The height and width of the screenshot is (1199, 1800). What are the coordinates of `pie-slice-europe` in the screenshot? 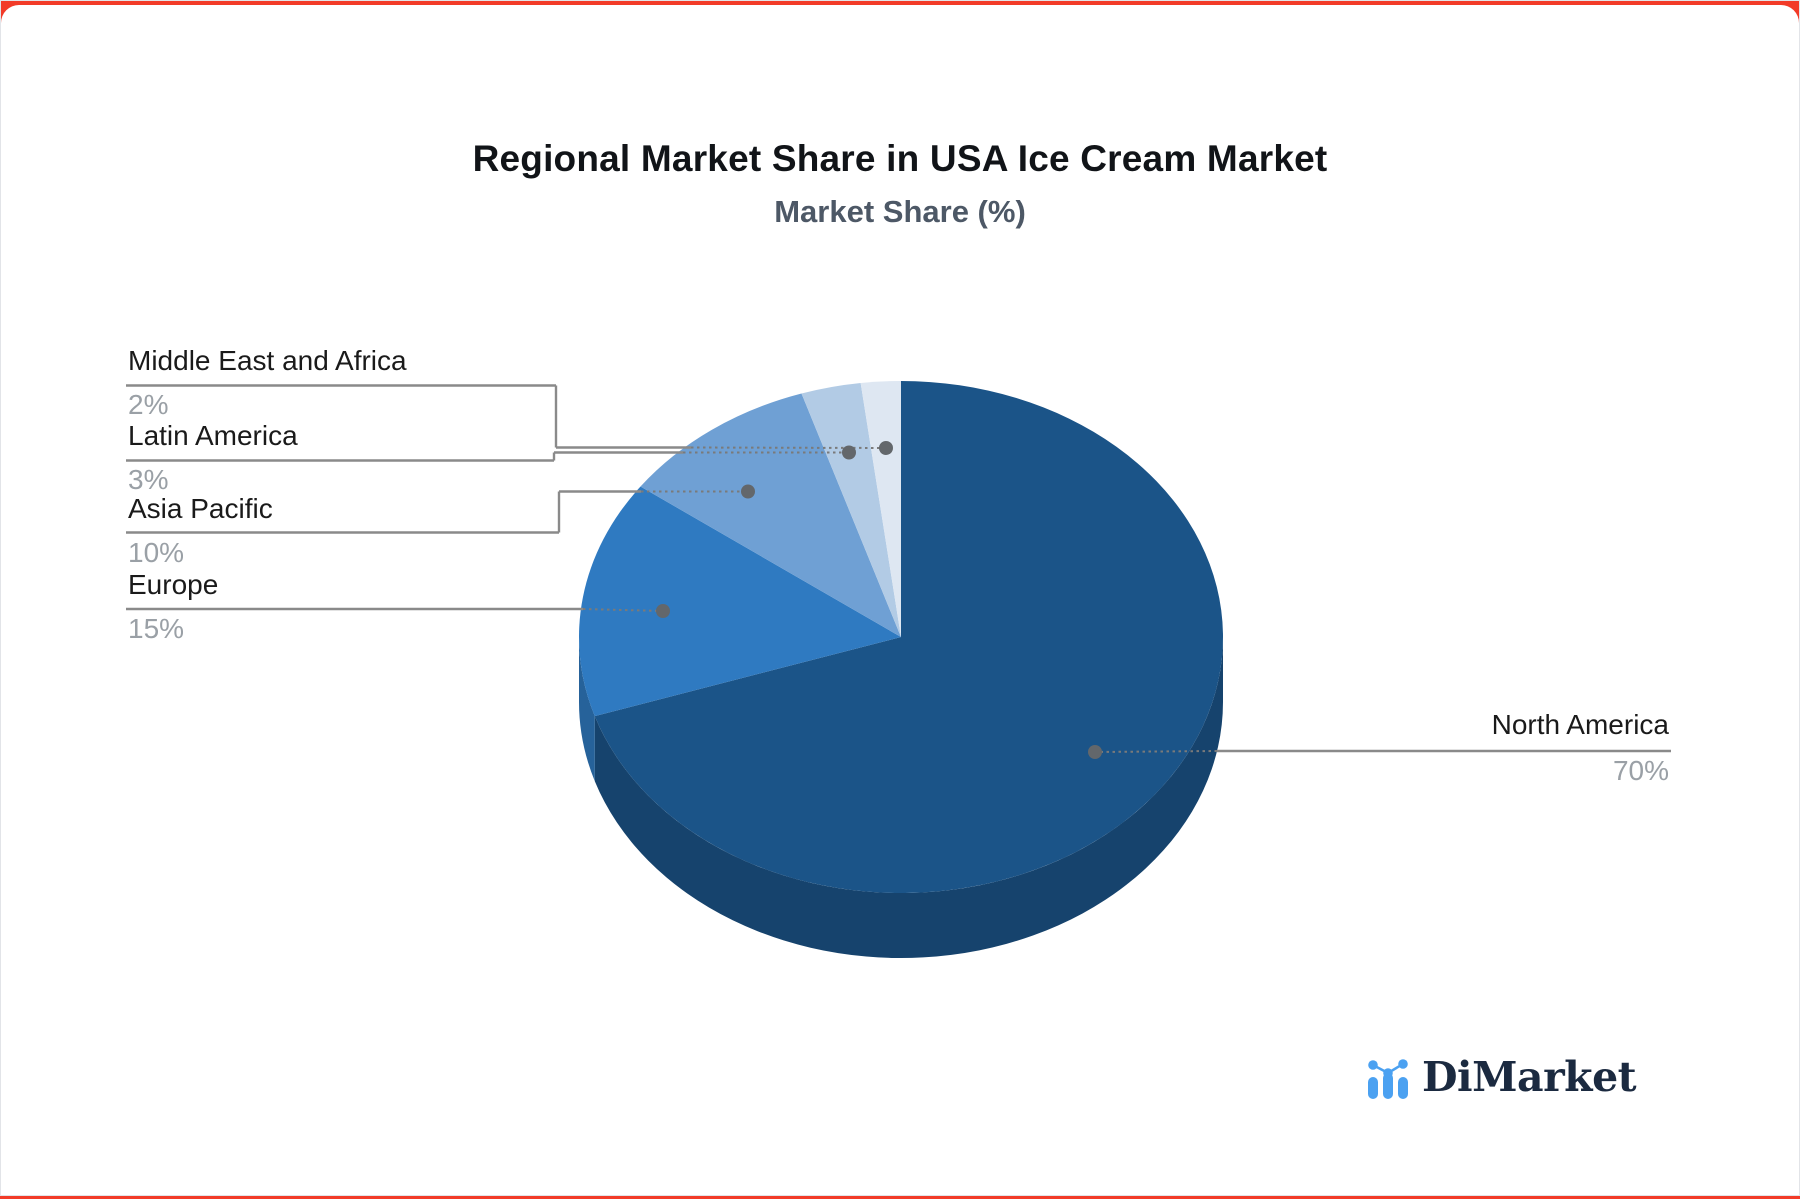 It's located at (740, 601).